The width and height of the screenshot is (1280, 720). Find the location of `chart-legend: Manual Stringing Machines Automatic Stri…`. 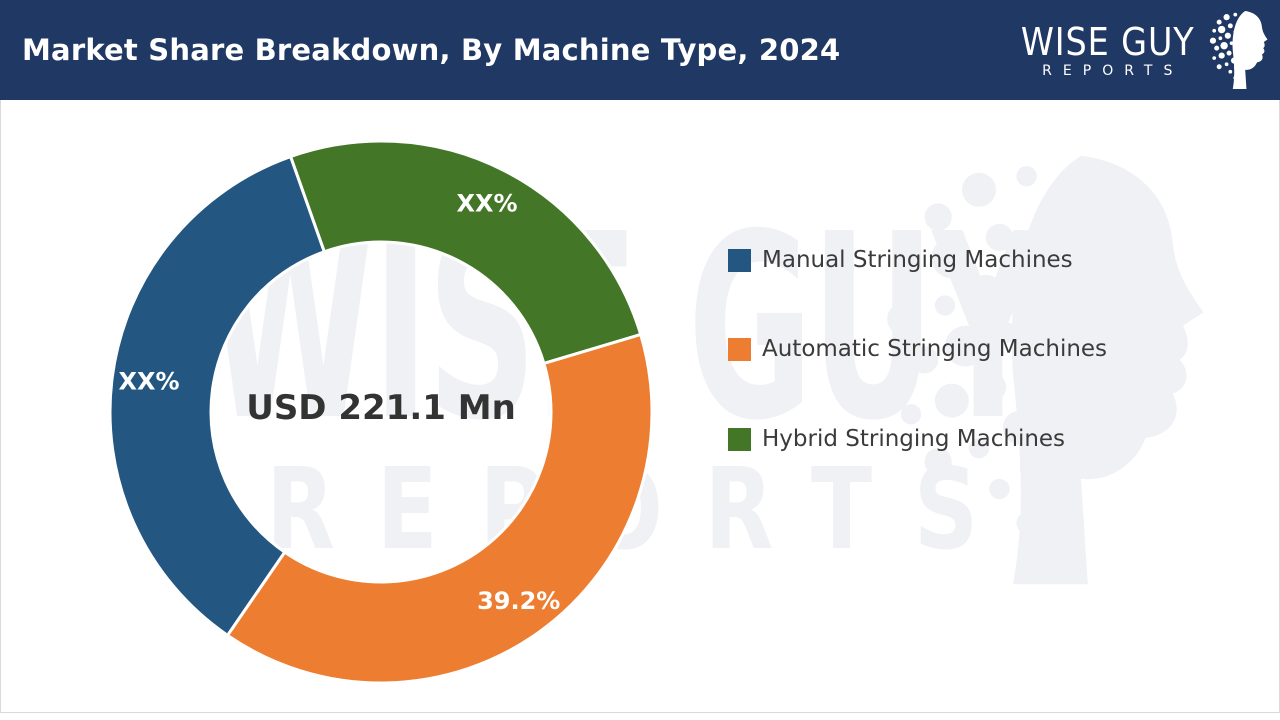

chart-legend: Manual Stringing Machines Automatic Stri… is located at coordinates (918, 349).